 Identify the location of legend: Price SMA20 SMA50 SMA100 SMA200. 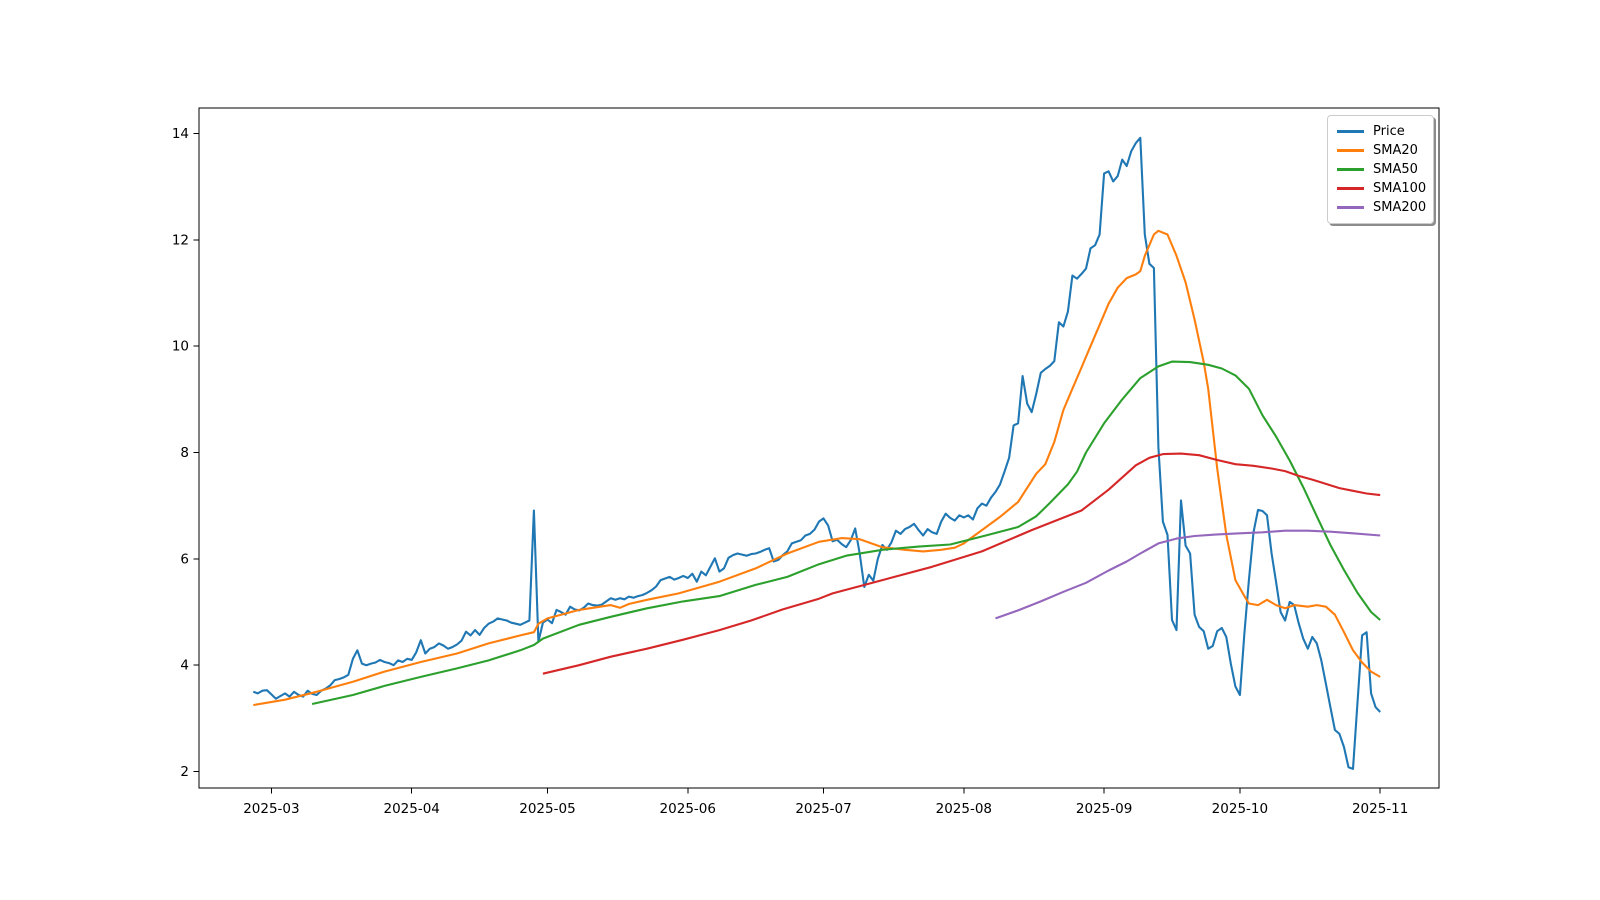
(1380, 169).